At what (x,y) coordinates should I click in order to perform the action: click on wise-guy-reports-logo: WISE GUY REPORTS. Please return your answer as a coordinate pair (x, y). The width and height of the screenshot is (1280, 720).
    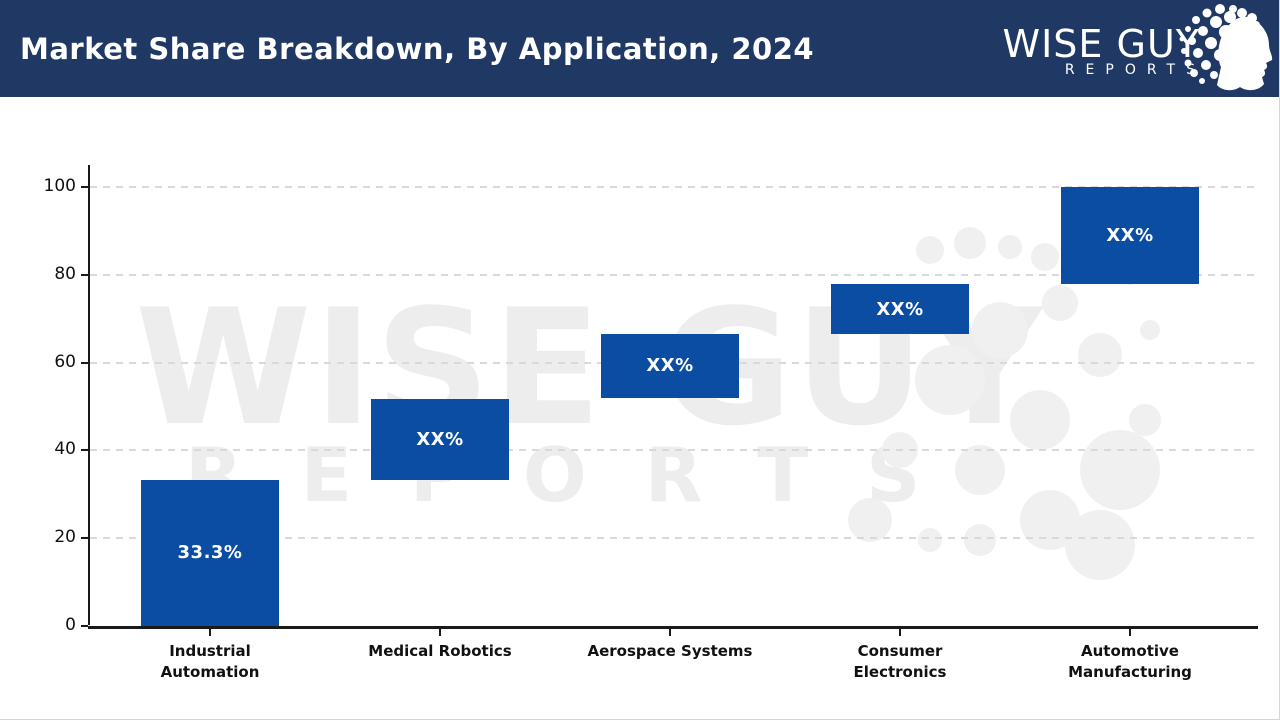
    Looking at the image, I should click on (1138, 48).